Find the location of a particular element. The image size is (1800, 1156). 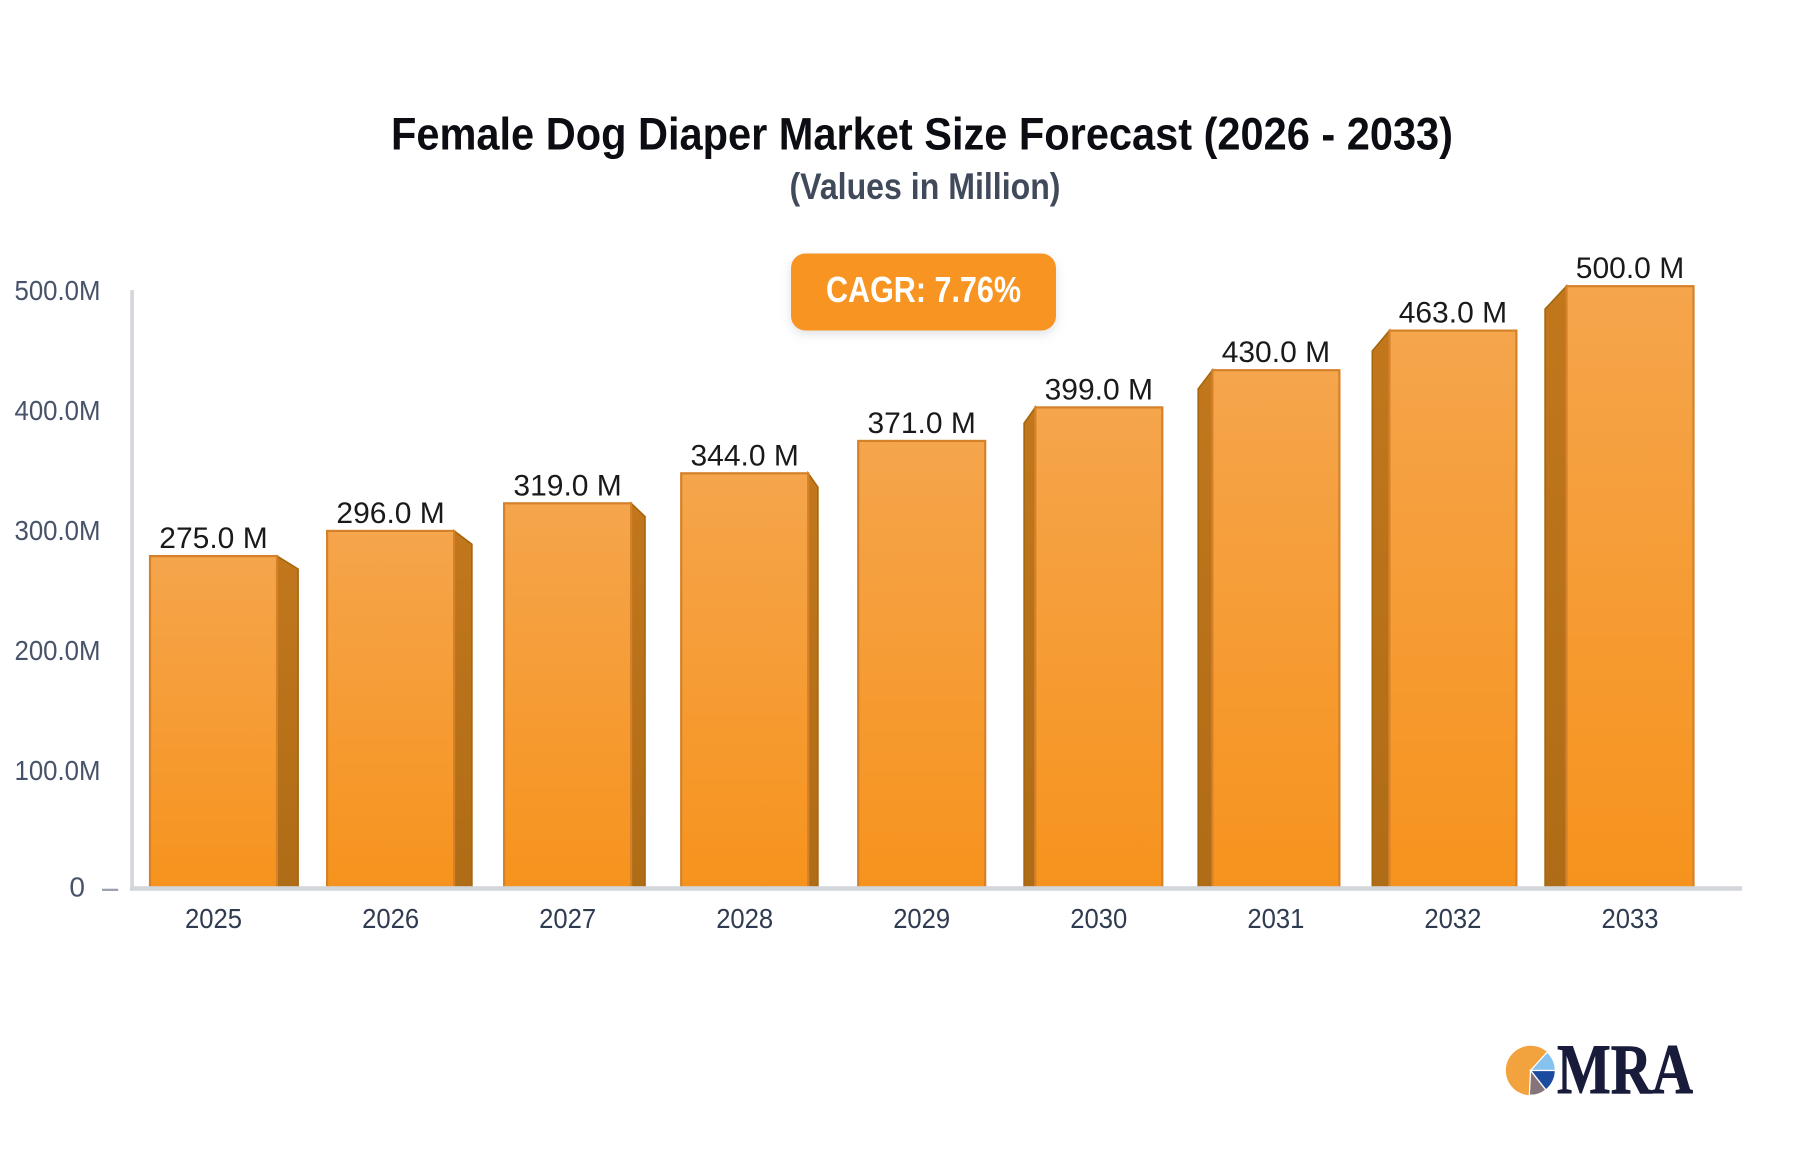

svg-text: 300.0M is located at coordinates (58, 530).